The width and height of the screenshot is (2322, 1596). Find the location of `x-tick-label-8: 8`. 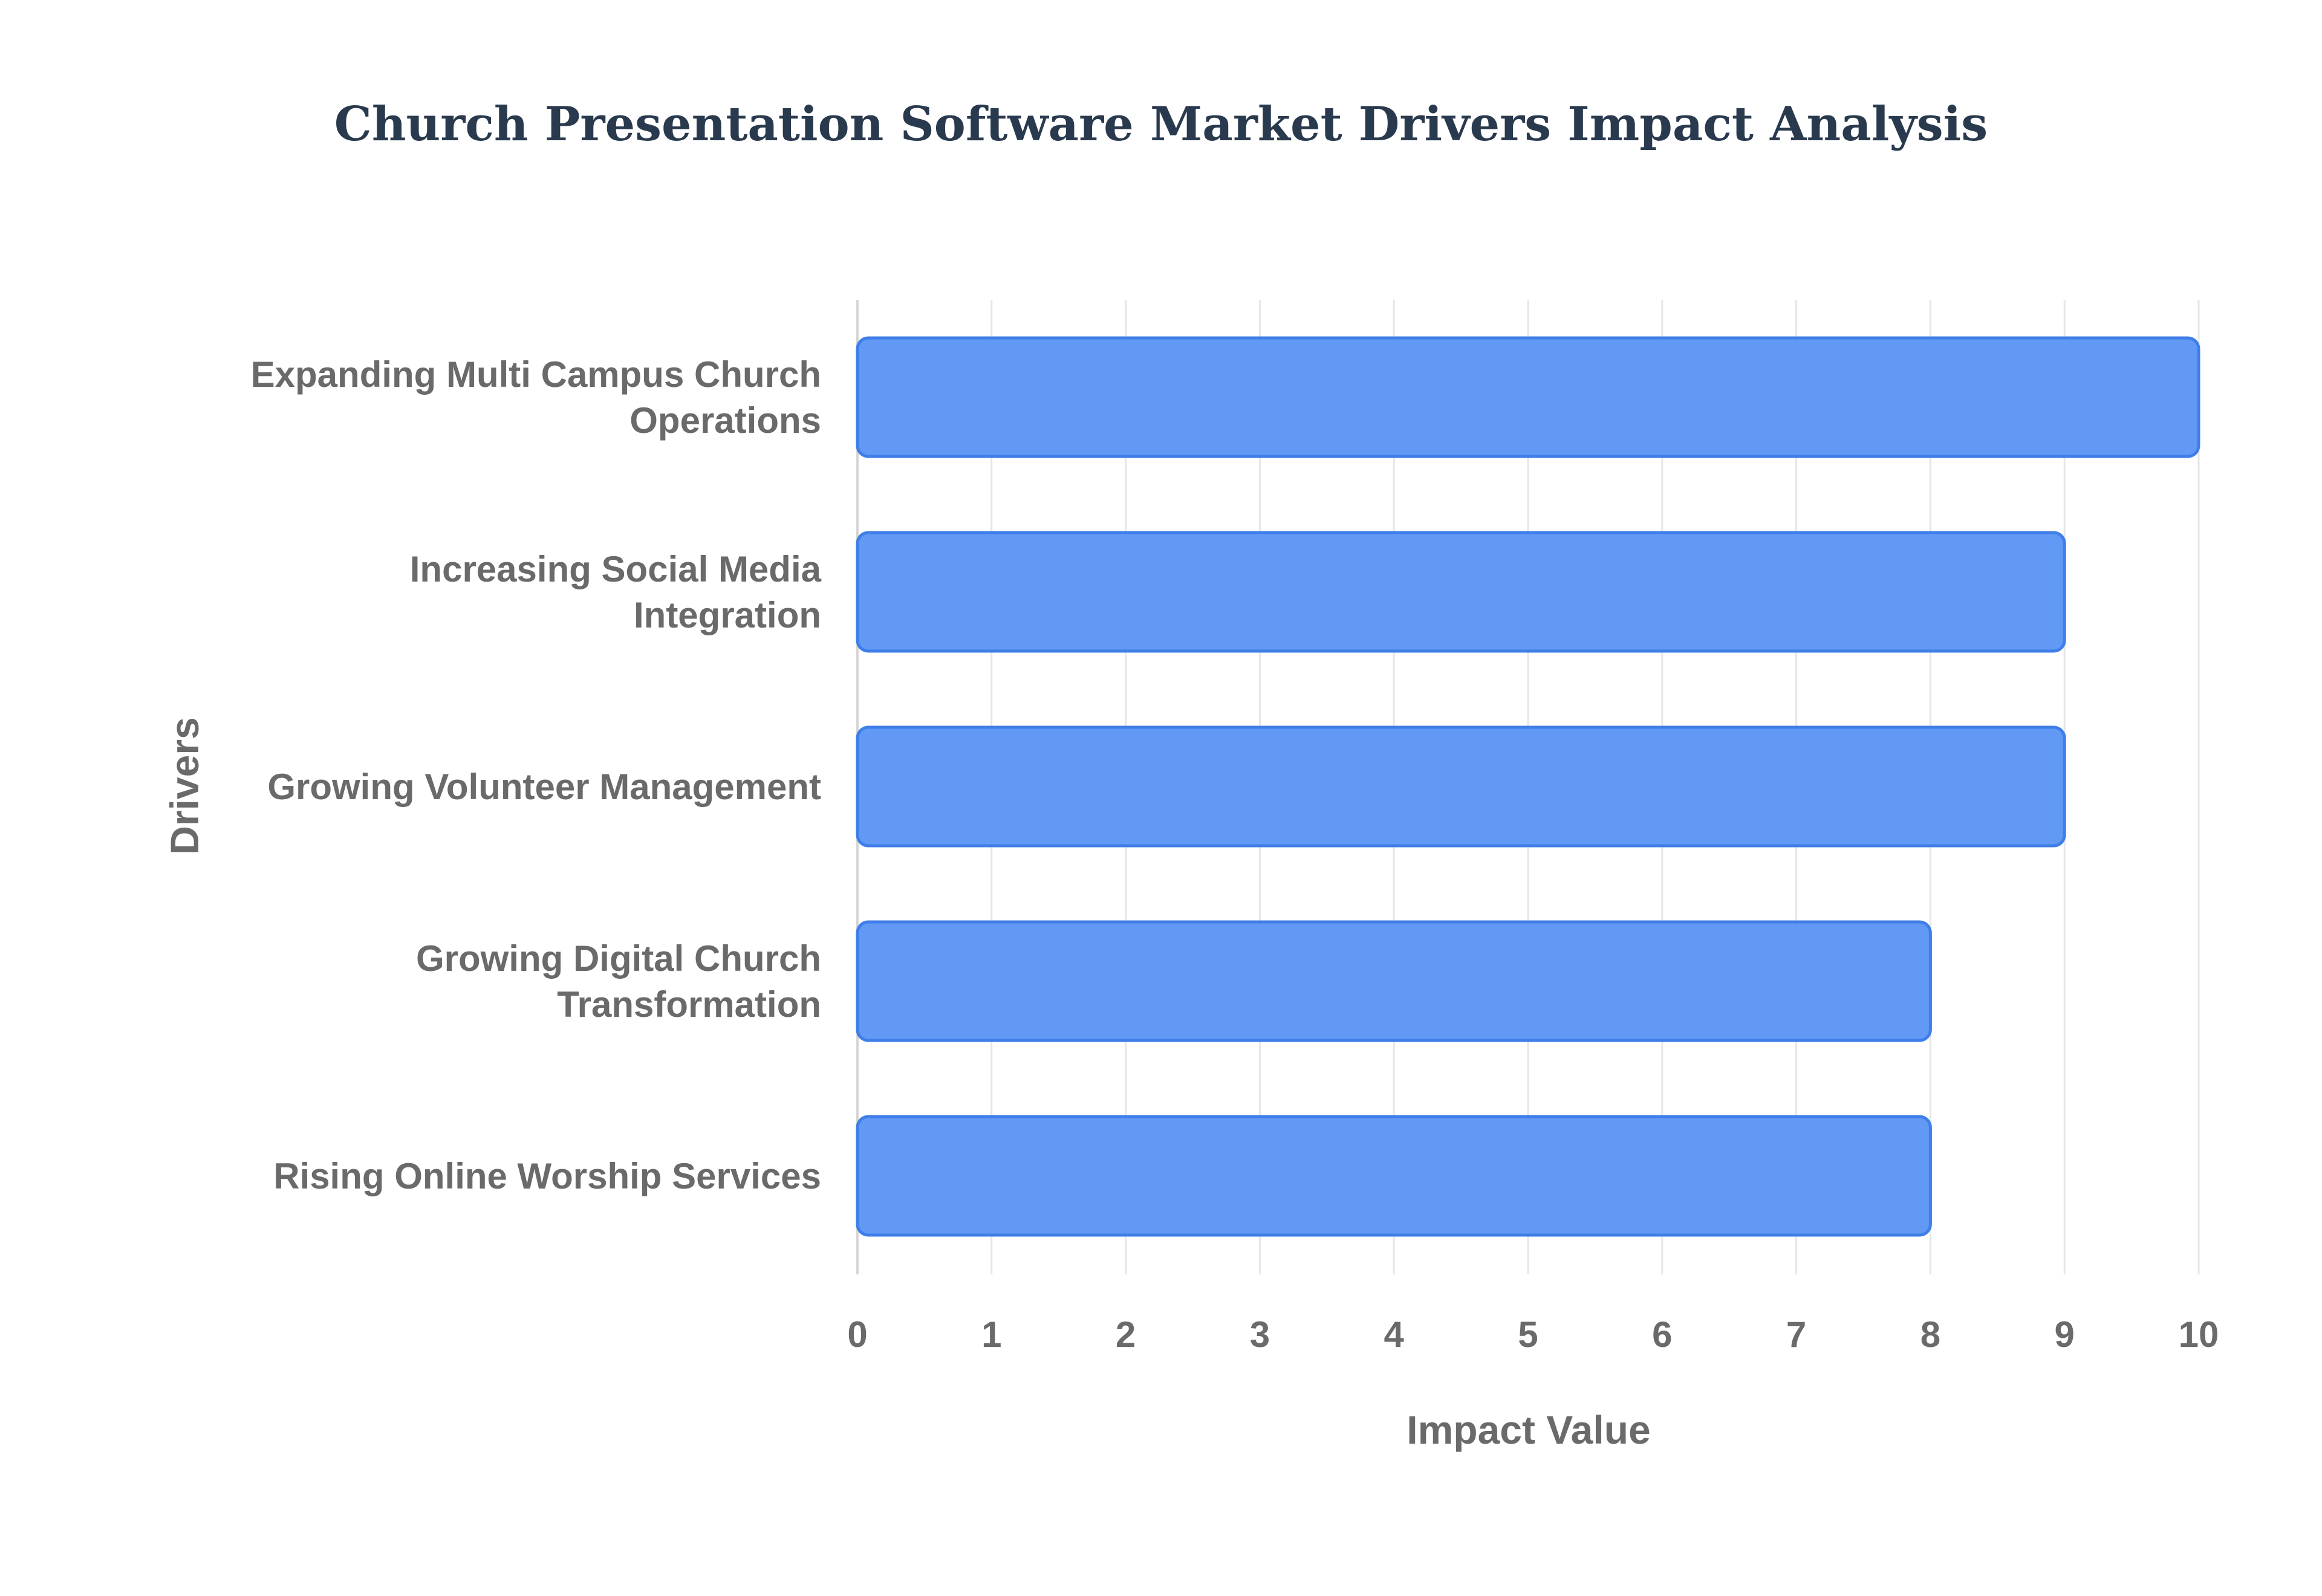

x-tick-label-8: 8 is located at coordinates (1930, 1334).